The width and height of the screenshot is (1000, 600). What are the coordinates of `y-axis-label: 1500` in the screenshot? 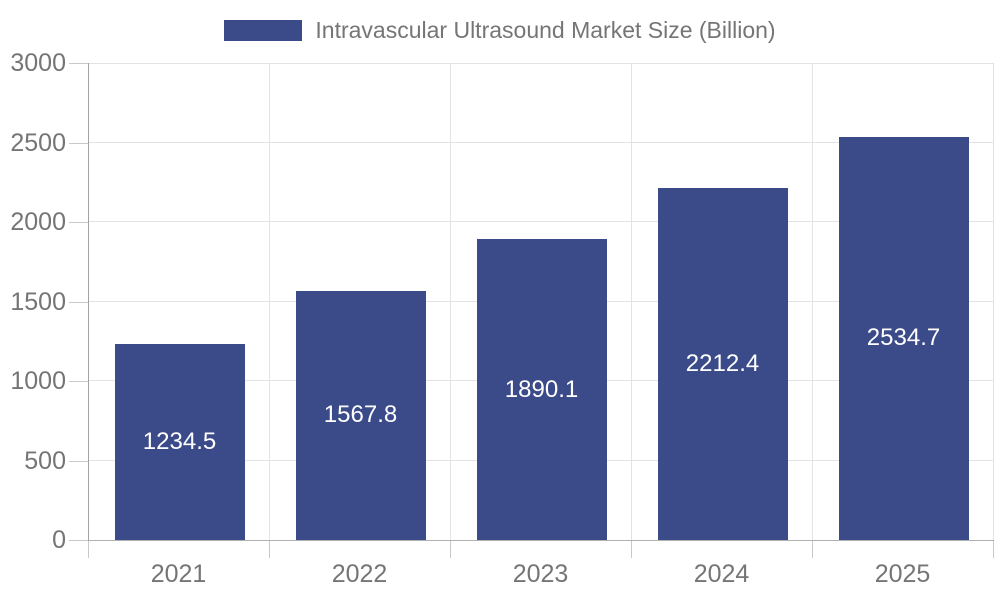 It's located at (38, 301).